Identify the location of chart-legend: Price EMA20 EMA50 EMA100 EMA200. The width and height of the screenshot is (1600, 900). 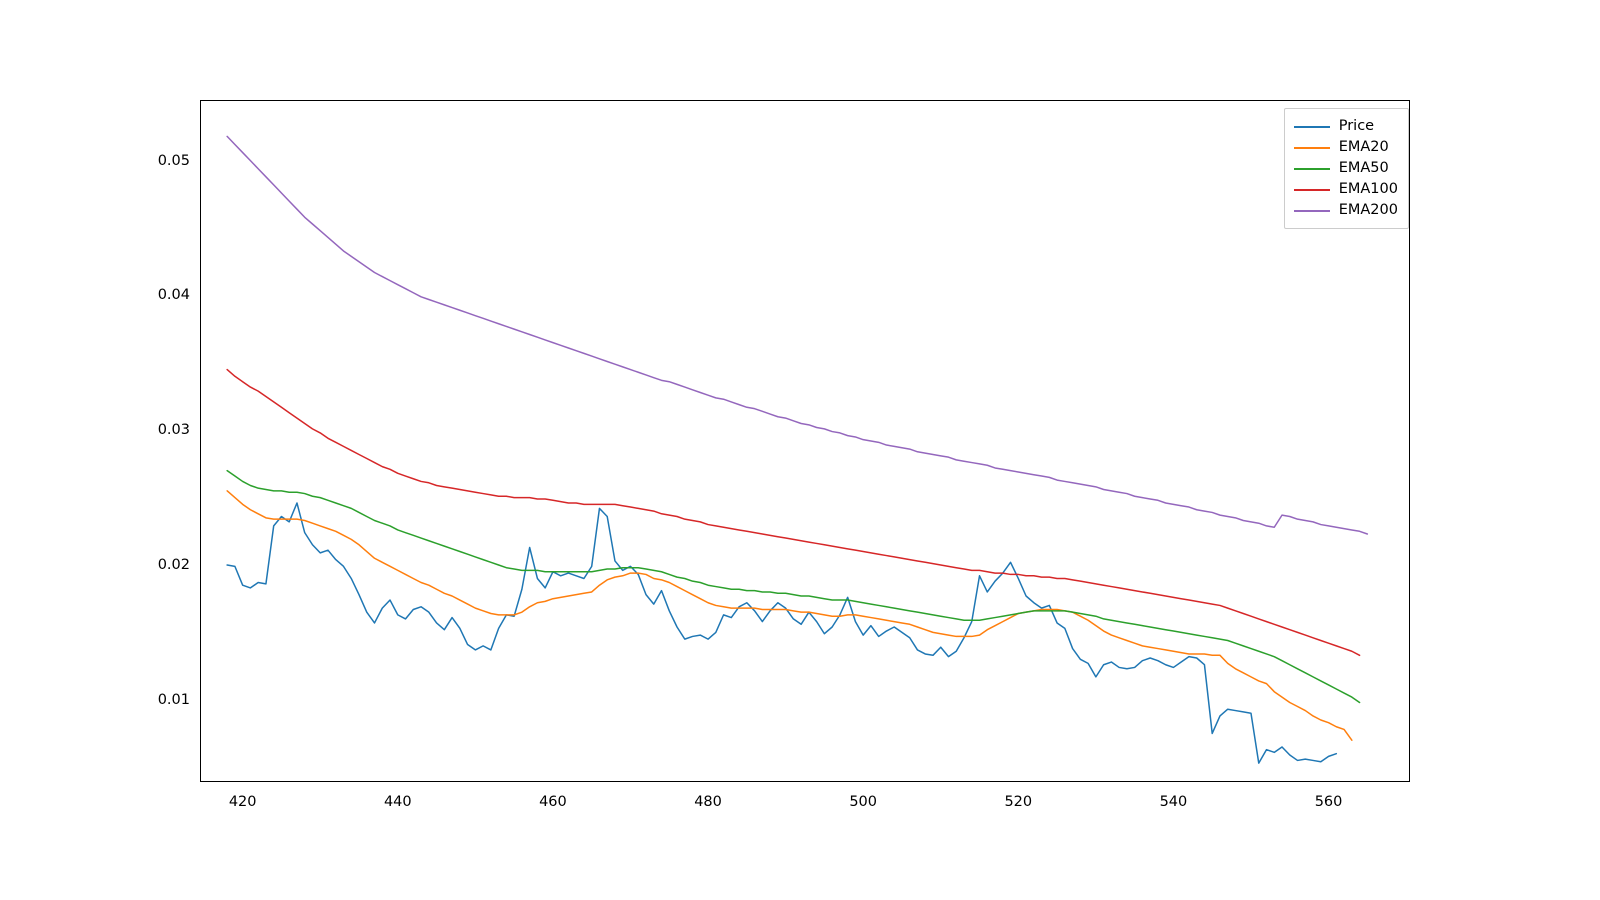
(1346, 168).